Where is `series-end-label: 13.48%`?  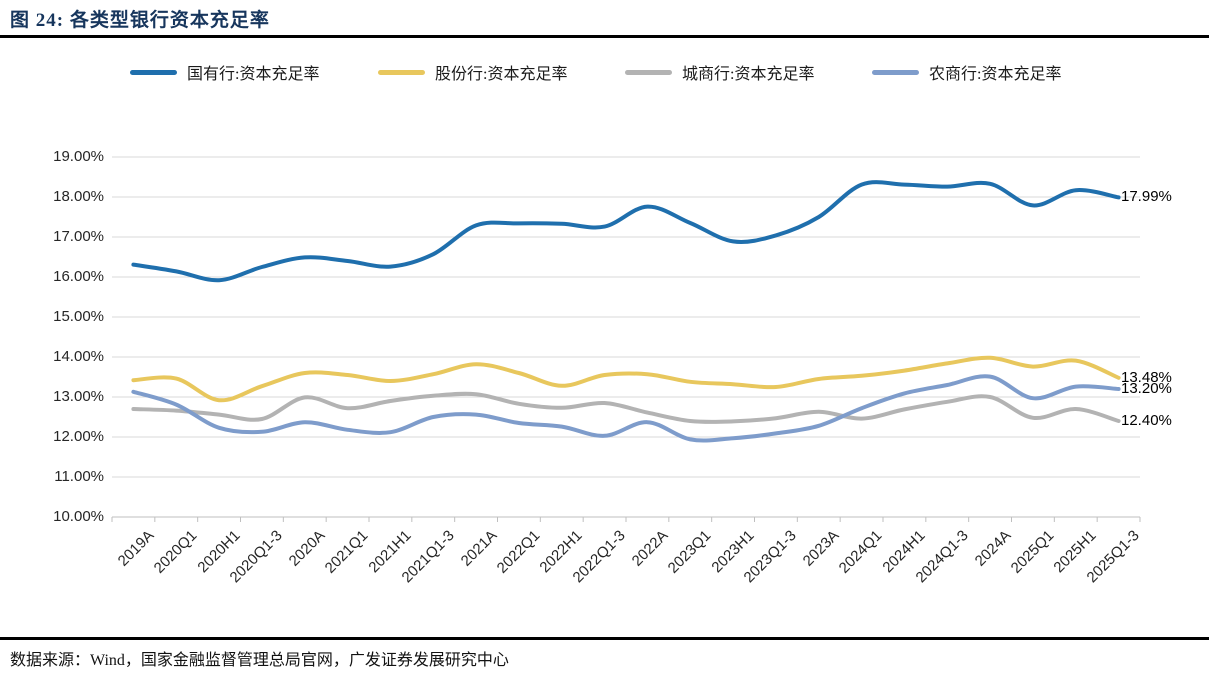 series-end-label: 13.48% is located at coordinates (1146, 377).